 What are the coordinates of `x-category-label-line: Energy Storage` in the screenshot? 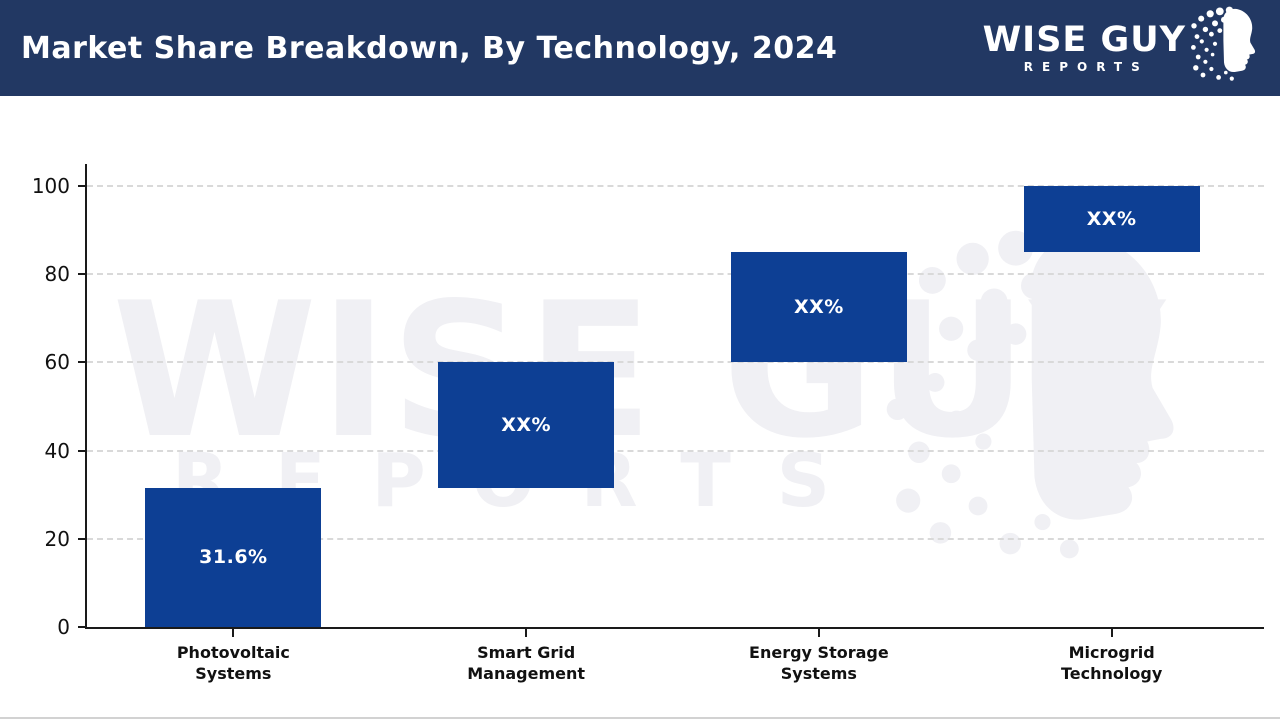 It's located at (819, 652).